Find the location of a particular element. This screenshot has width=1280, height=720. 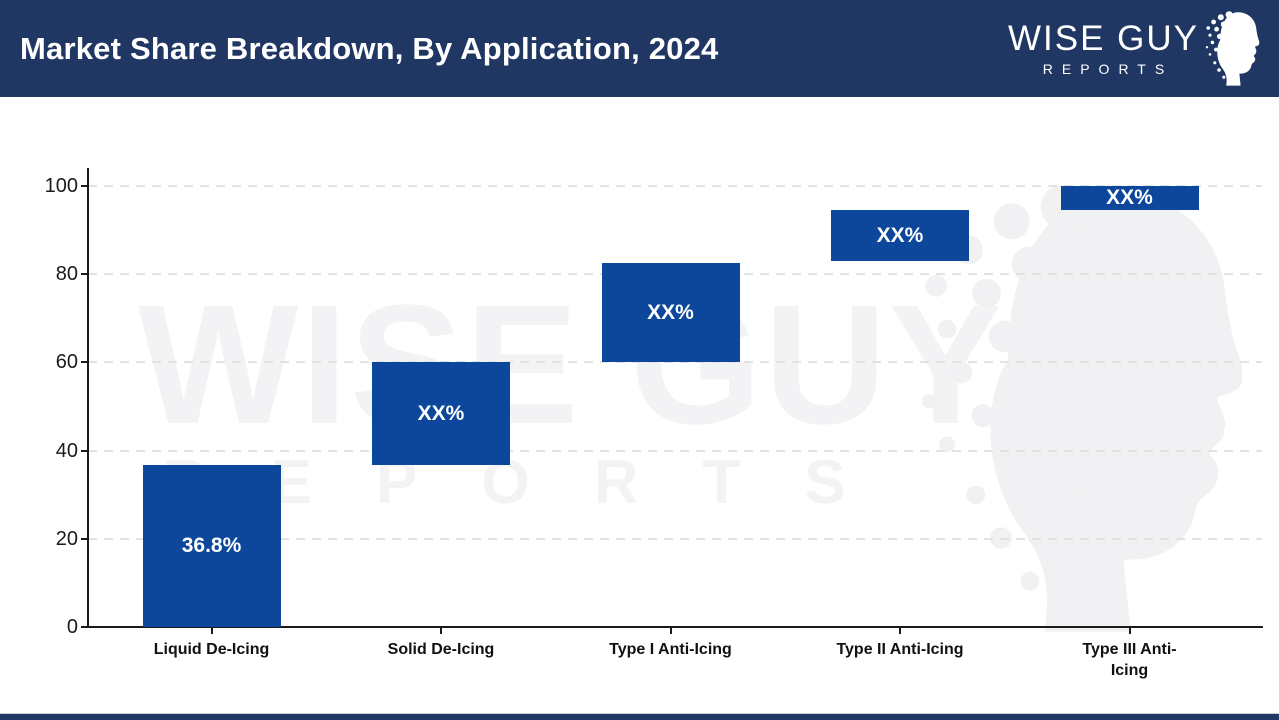

x-tick-label: Solid De-Icing is located at coordinates (441, 649).